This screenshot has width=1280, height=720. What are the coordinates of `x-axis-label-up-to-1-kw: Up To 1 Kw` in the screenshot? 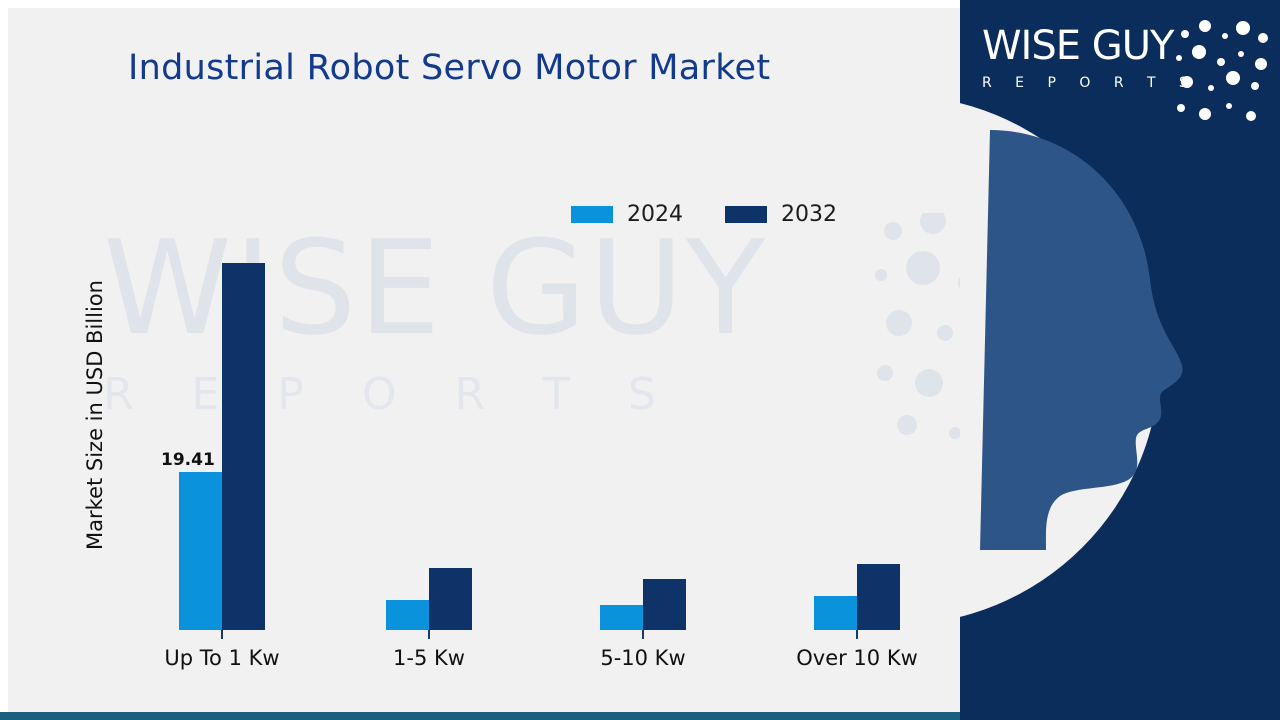 It's located at (222, 658).